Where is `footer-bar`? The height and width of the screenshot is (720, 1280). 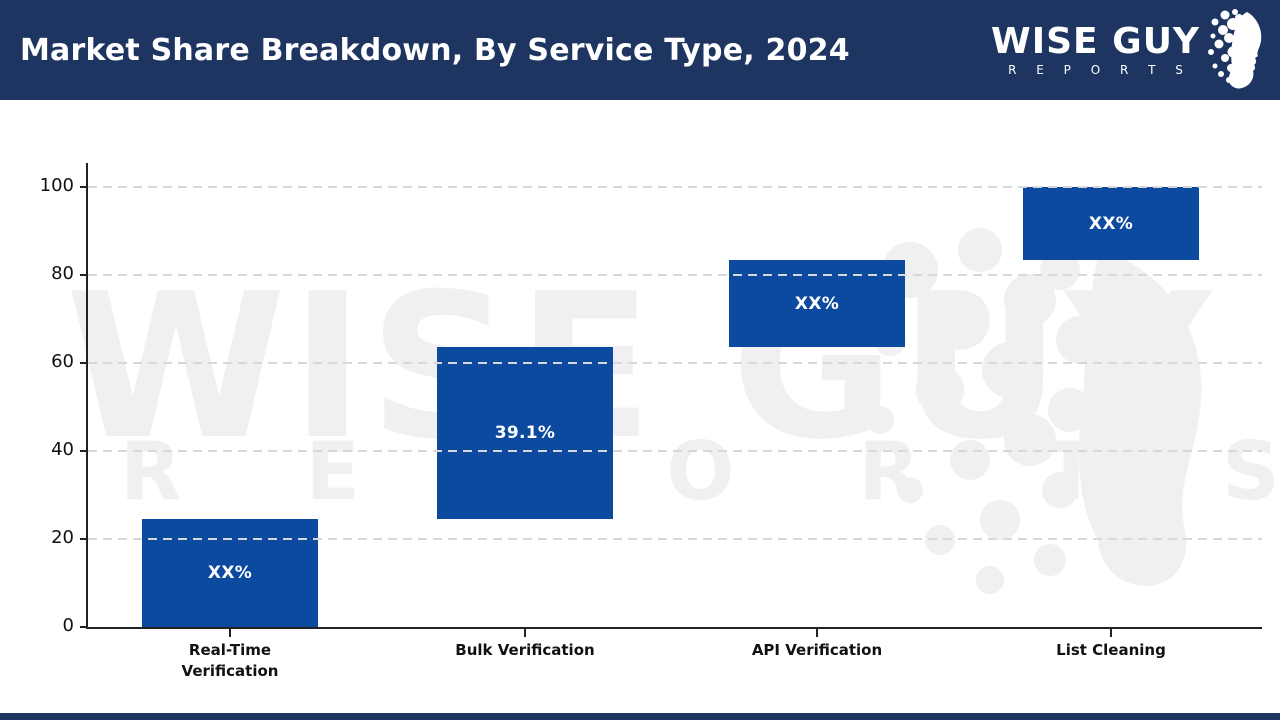
footer-bar is located at coordinates (640, 716).